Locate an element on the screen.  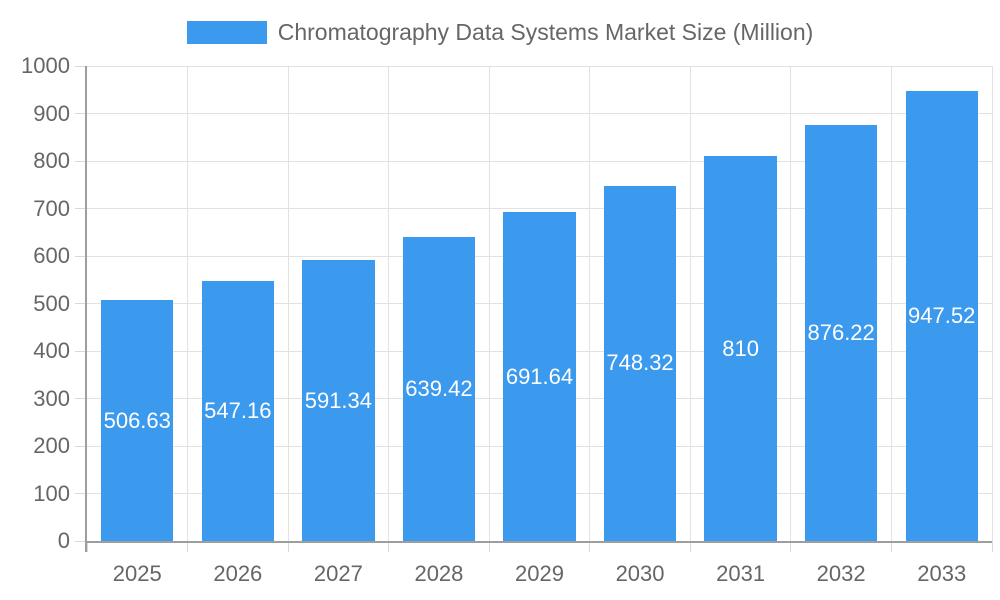
bar-value-label: 691.64 is located at coordinates (539, 376).